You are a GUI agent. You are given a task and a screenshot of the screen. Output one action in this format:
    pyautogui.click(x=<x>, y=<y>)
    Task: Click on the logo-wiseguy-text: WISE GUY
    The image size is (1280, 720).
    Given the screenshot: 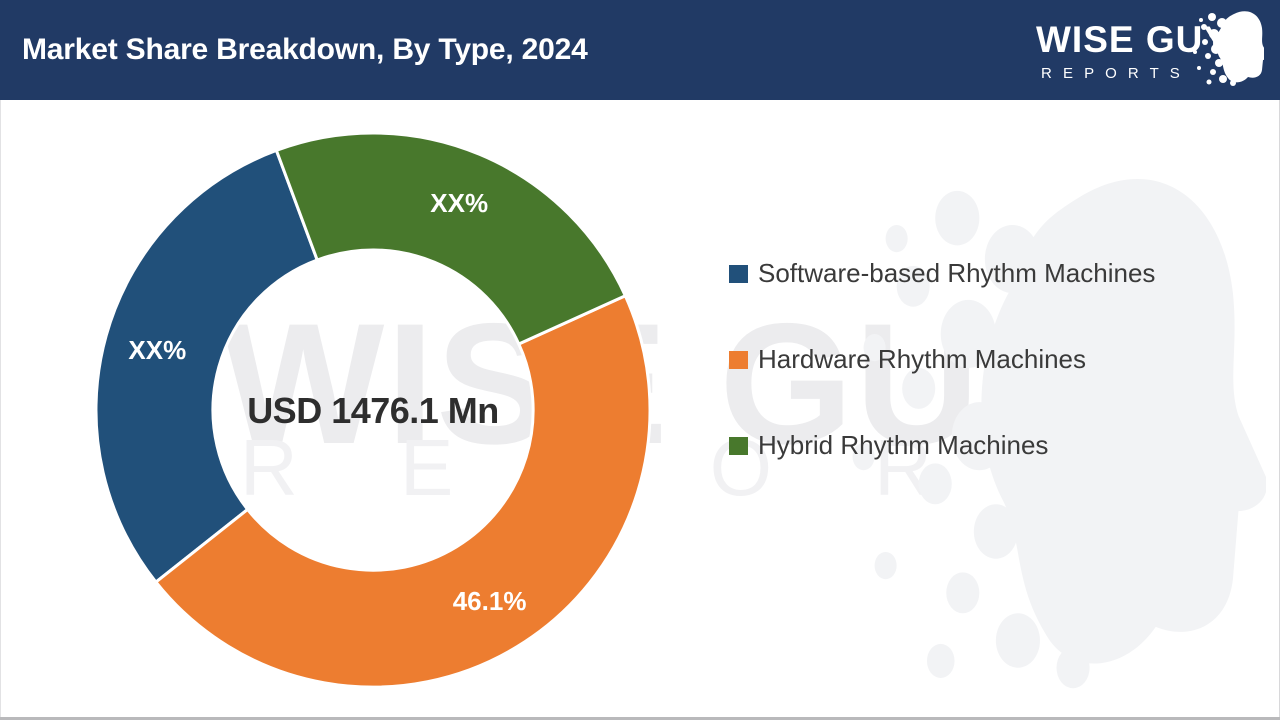 What is the action you would take?
    pyautogui.click(x=1132, y=39)
    